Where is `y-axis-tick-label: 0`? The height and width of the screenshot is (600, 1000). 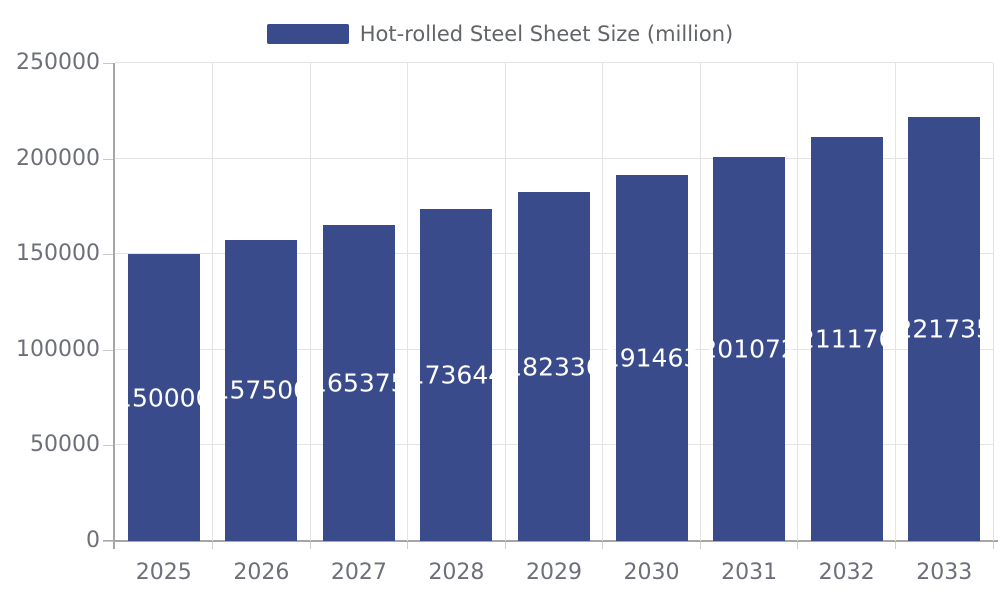 y-axis-tick-label: 0 is located at coordinates (93, 540).